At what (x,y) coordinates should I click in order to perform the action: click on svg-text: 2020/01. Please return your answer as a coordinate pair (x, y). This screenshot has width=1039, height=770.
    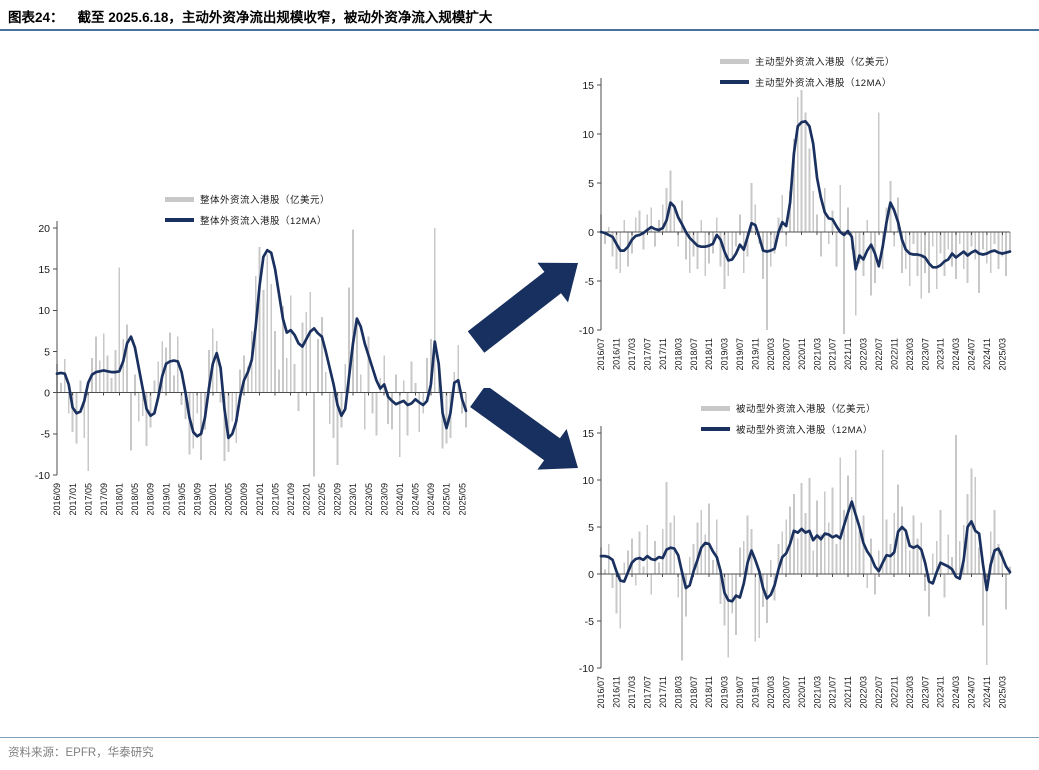
    Looking at the image, I should click on (213, 499).